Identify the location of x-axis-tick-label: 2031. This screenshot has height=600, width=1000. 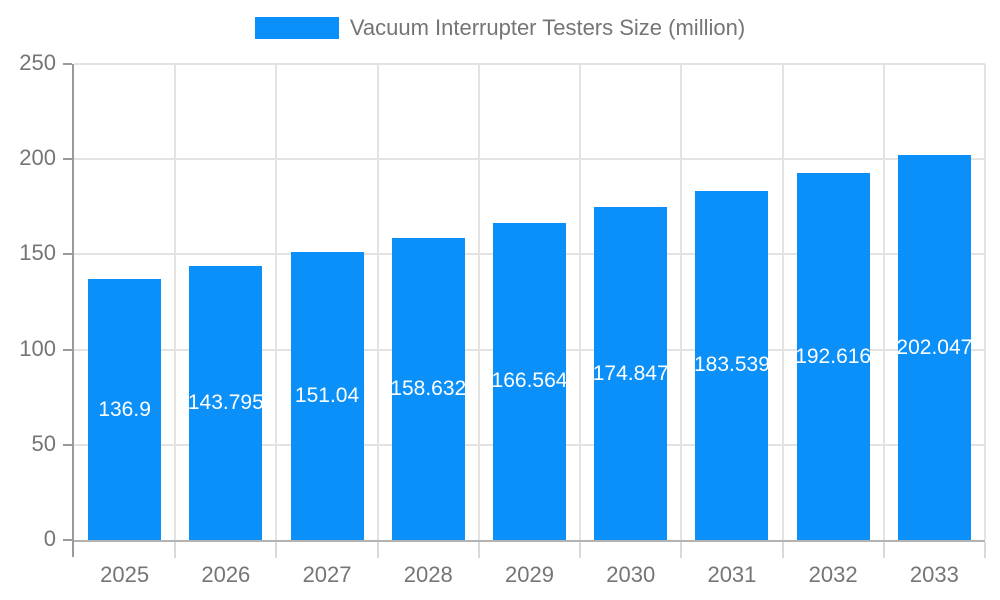
(732, 574).